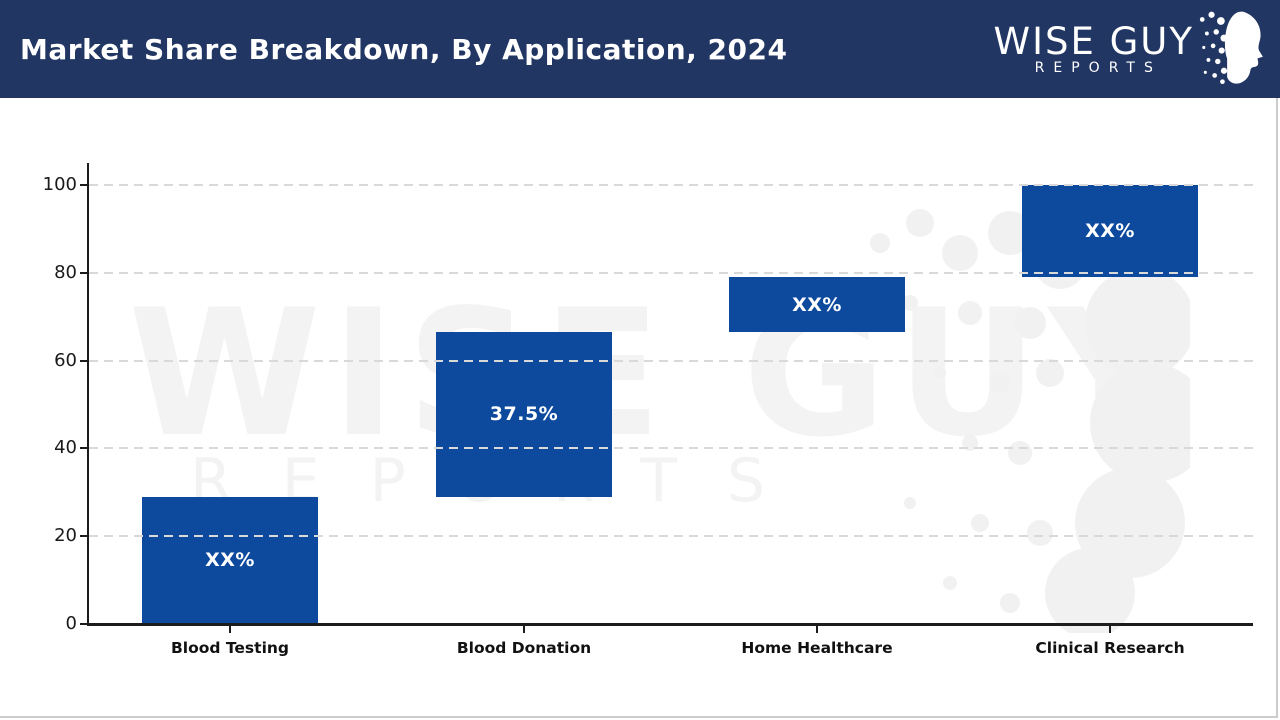 This screenshot has height=720, width=1280. What do you see at coordinates (65, 536) in the screenshot?
I see `y-tick-label-20: 20` at bounding box center [65, 536].